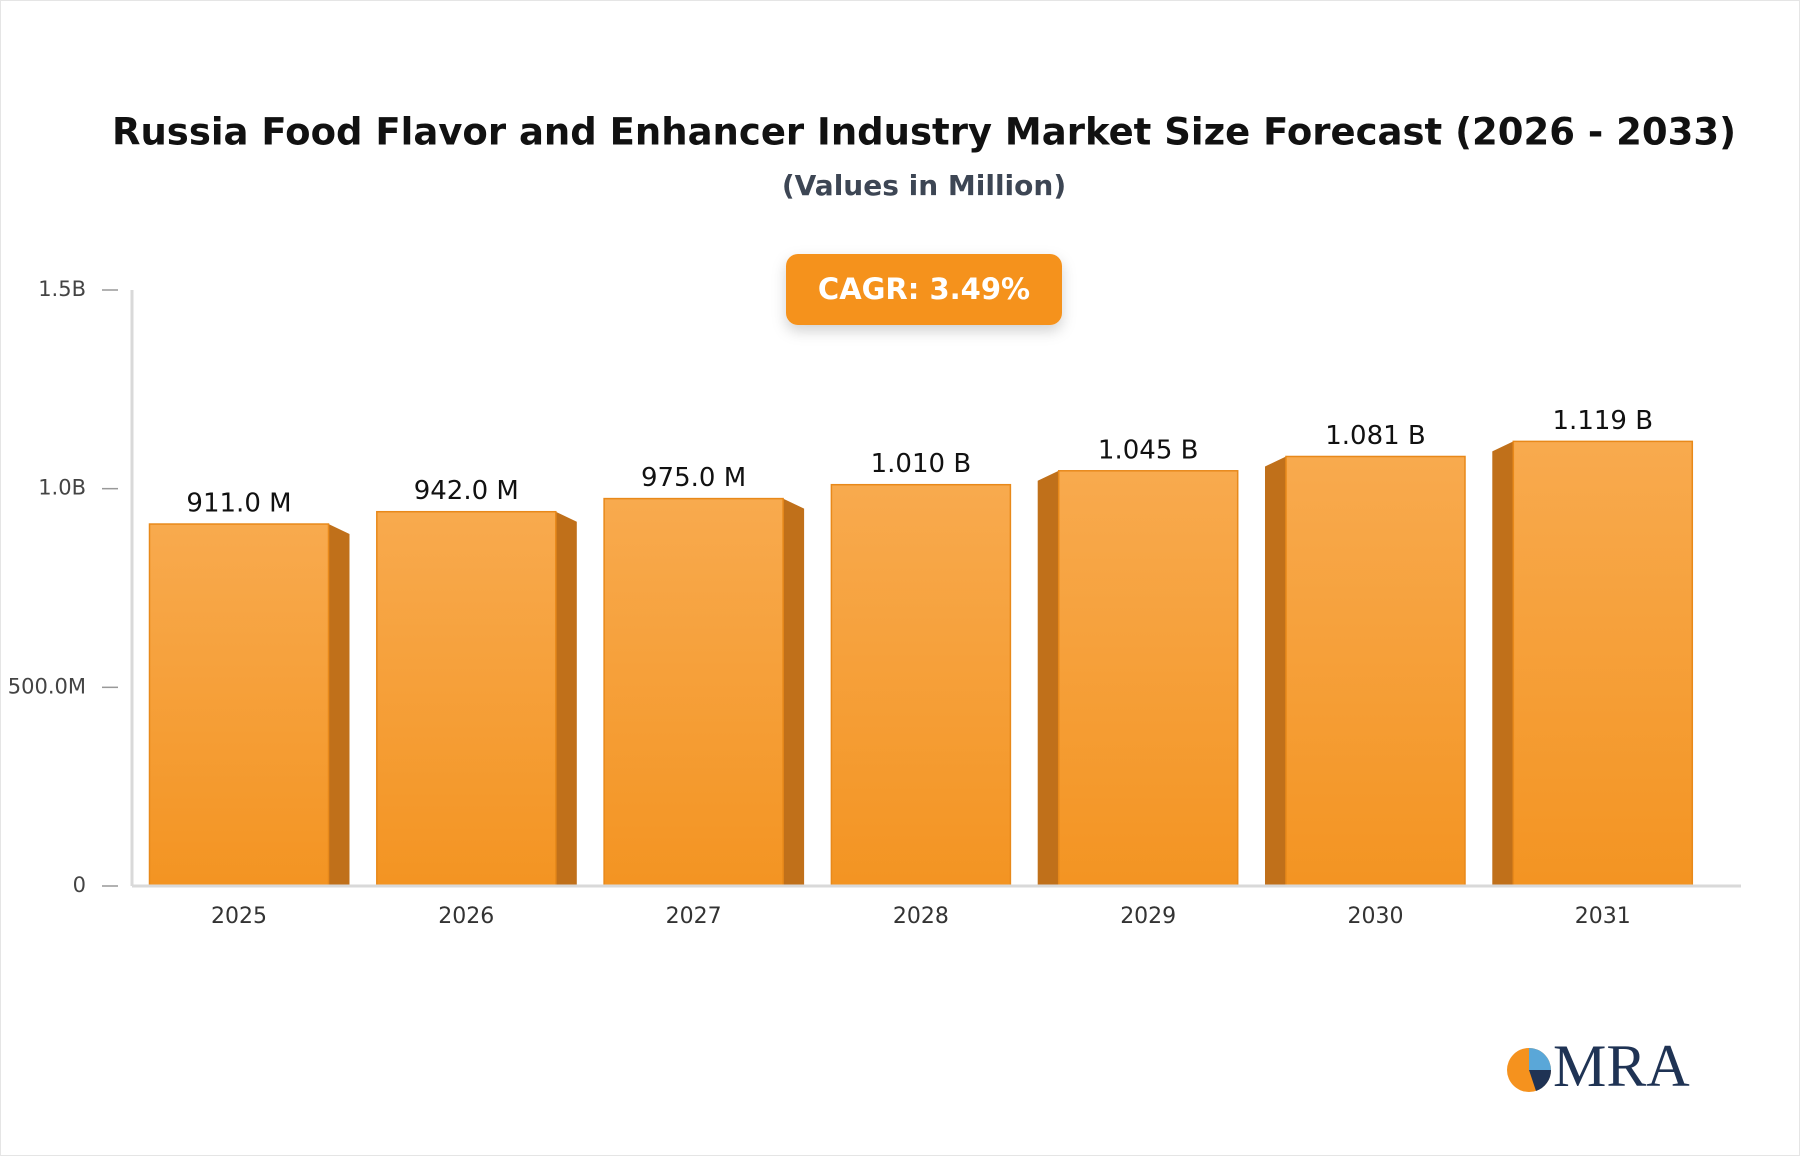 The width and height of the screenshot is (1800, 1156). I want to click on x-tick-label: 2031, so click(1603, 916).